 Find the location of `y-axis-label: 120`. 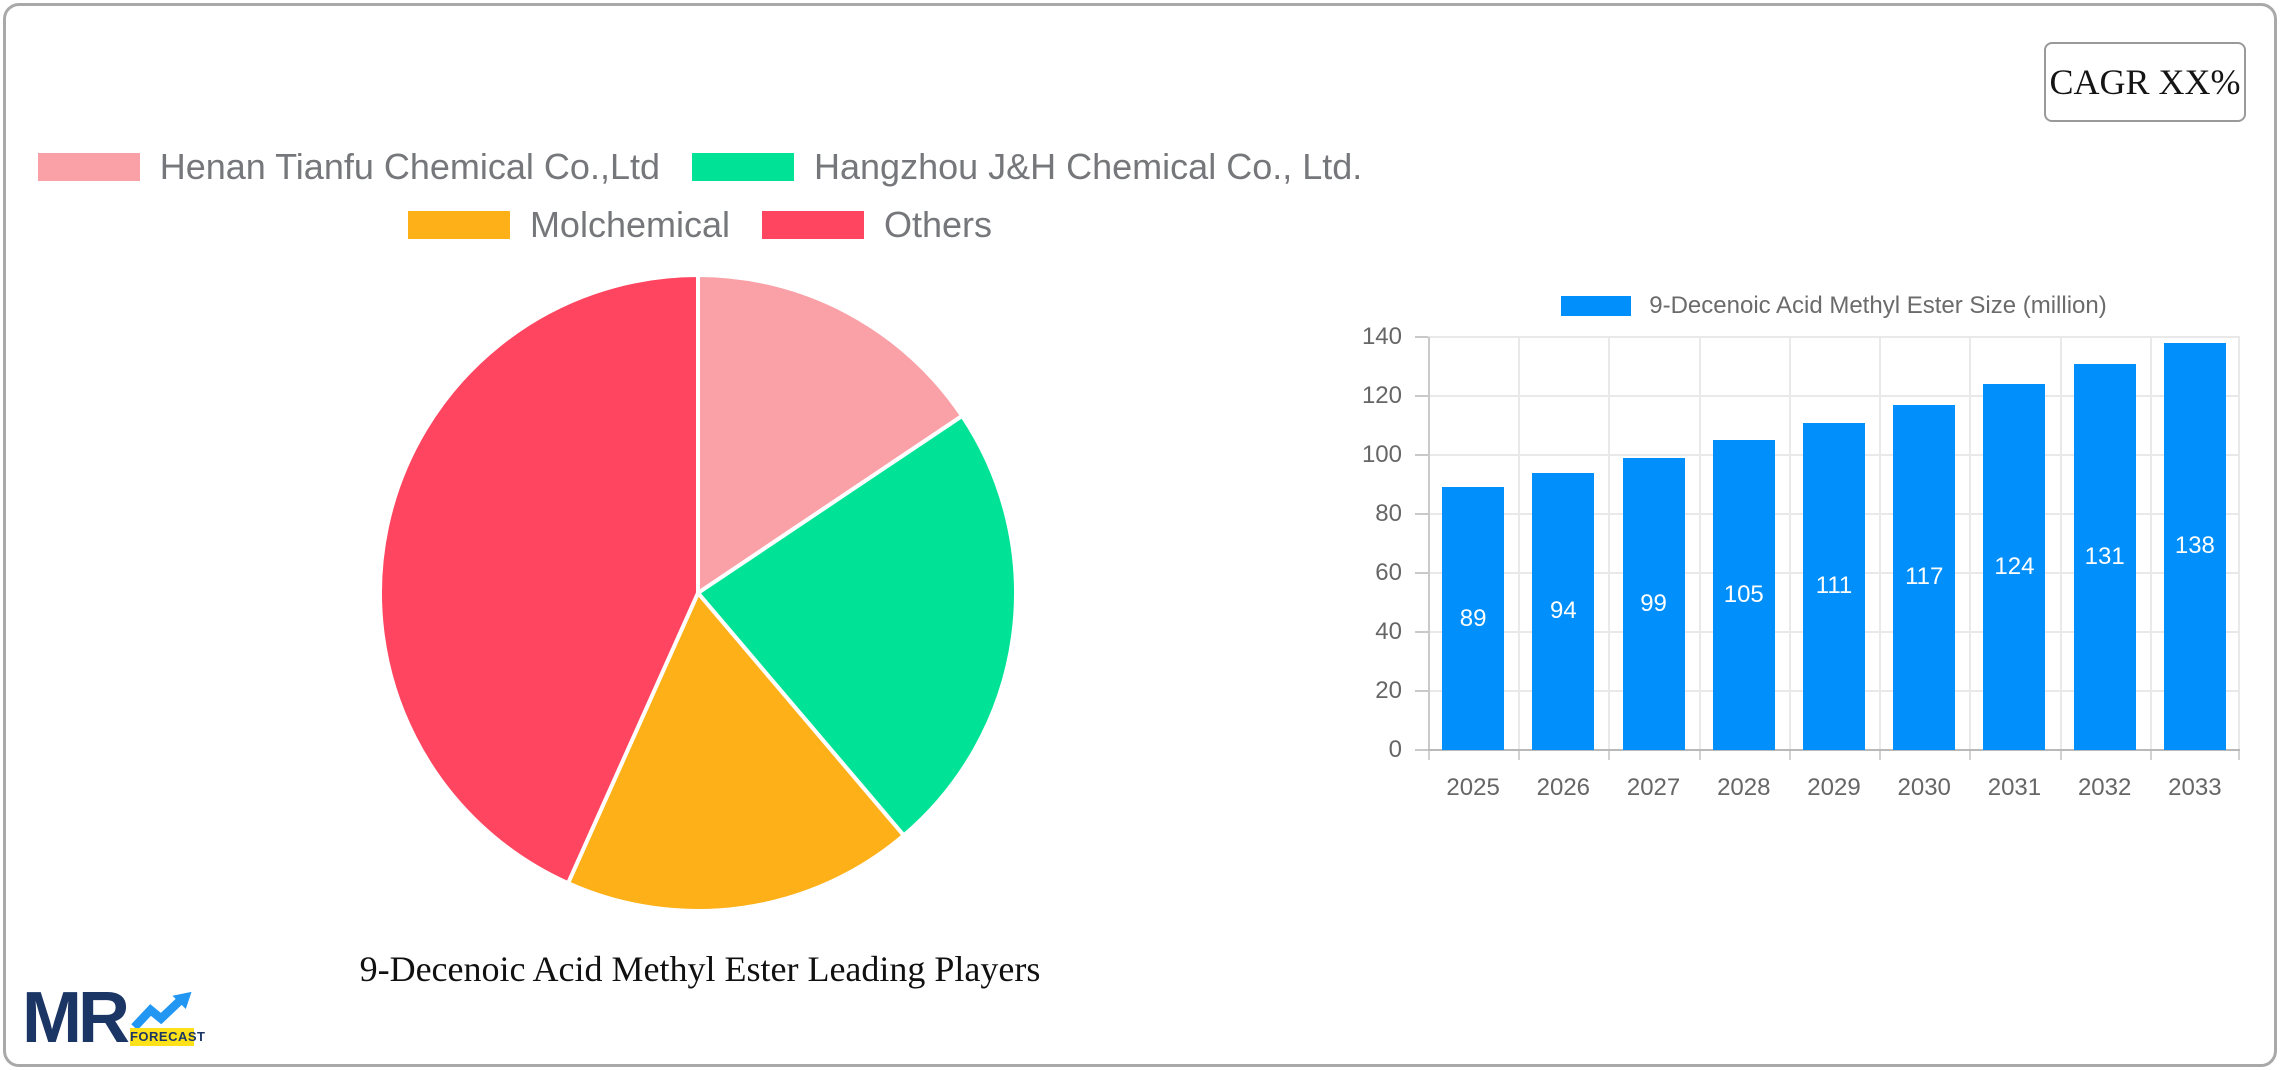

y-axis-label: 120 is located at coordinates (1381, 395).